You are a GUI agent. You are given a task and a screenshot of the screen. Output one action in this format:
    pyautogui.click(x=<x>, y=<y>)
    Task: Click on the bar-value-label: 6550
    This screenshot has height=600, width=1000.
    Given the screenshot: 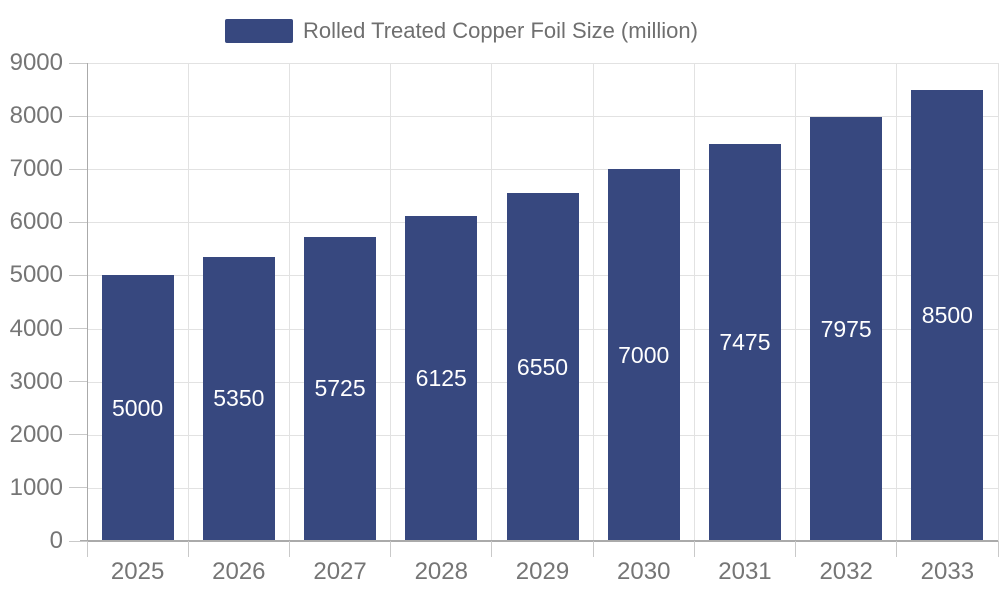 What is the action you would take?
    pyautogui.click(x=542, y=366)
    